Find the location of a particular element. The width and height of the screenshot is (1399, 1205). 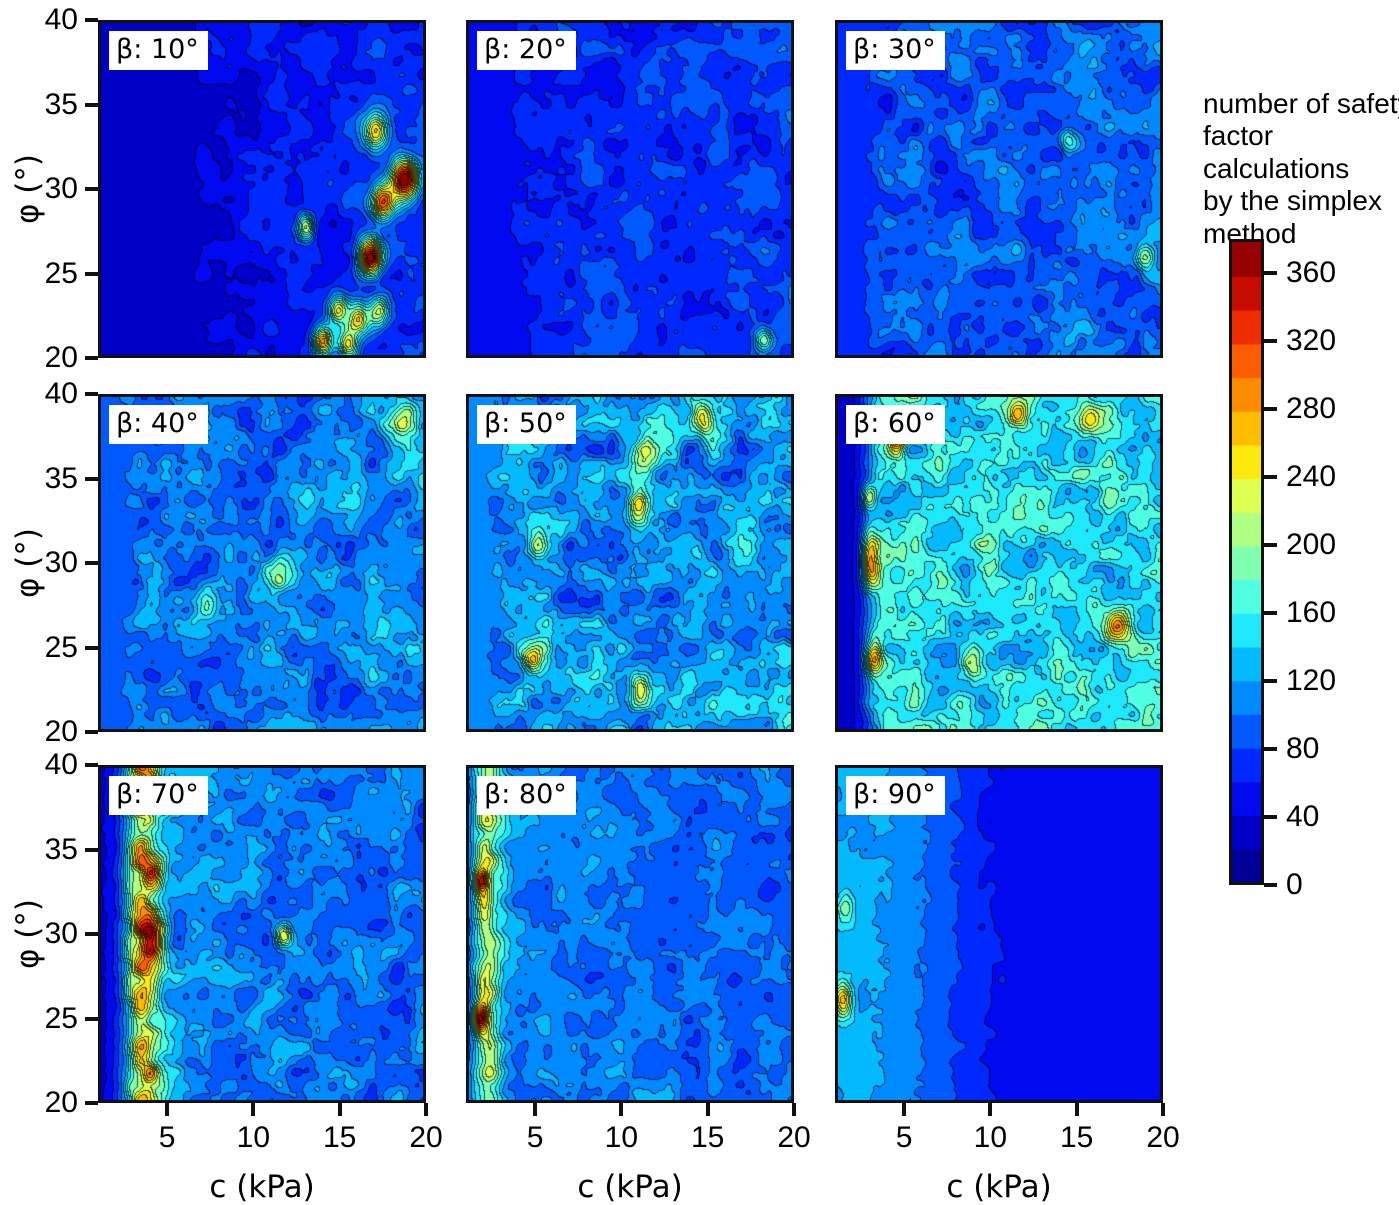

colorbar-tick-label: 0 is located at coordinates (1294, 884).